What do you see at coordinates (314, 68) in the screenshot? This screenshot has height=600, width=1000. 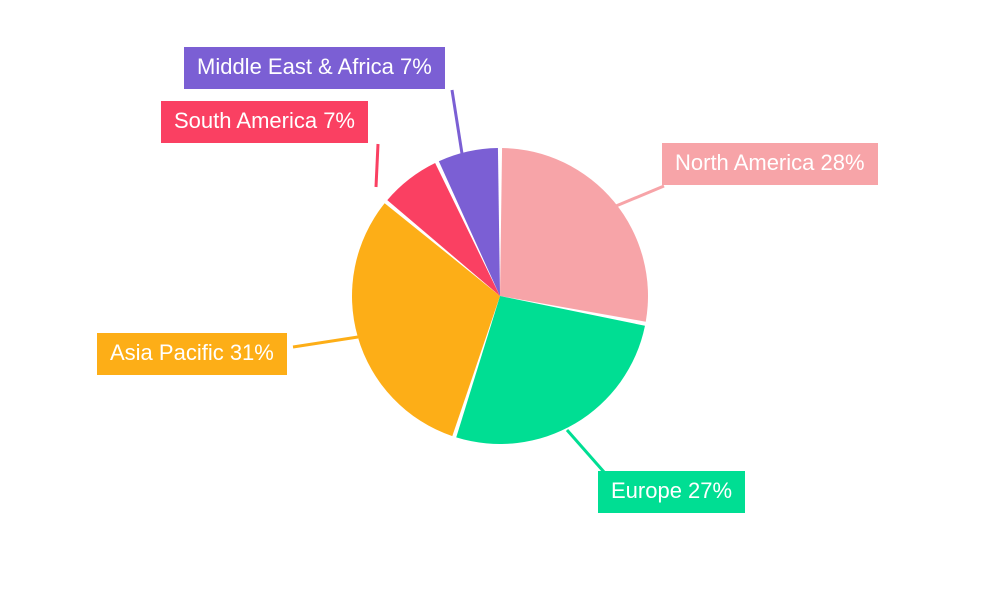 I see `slice-label: Middle East & Africa 7%` at bounding box center [314, 68].